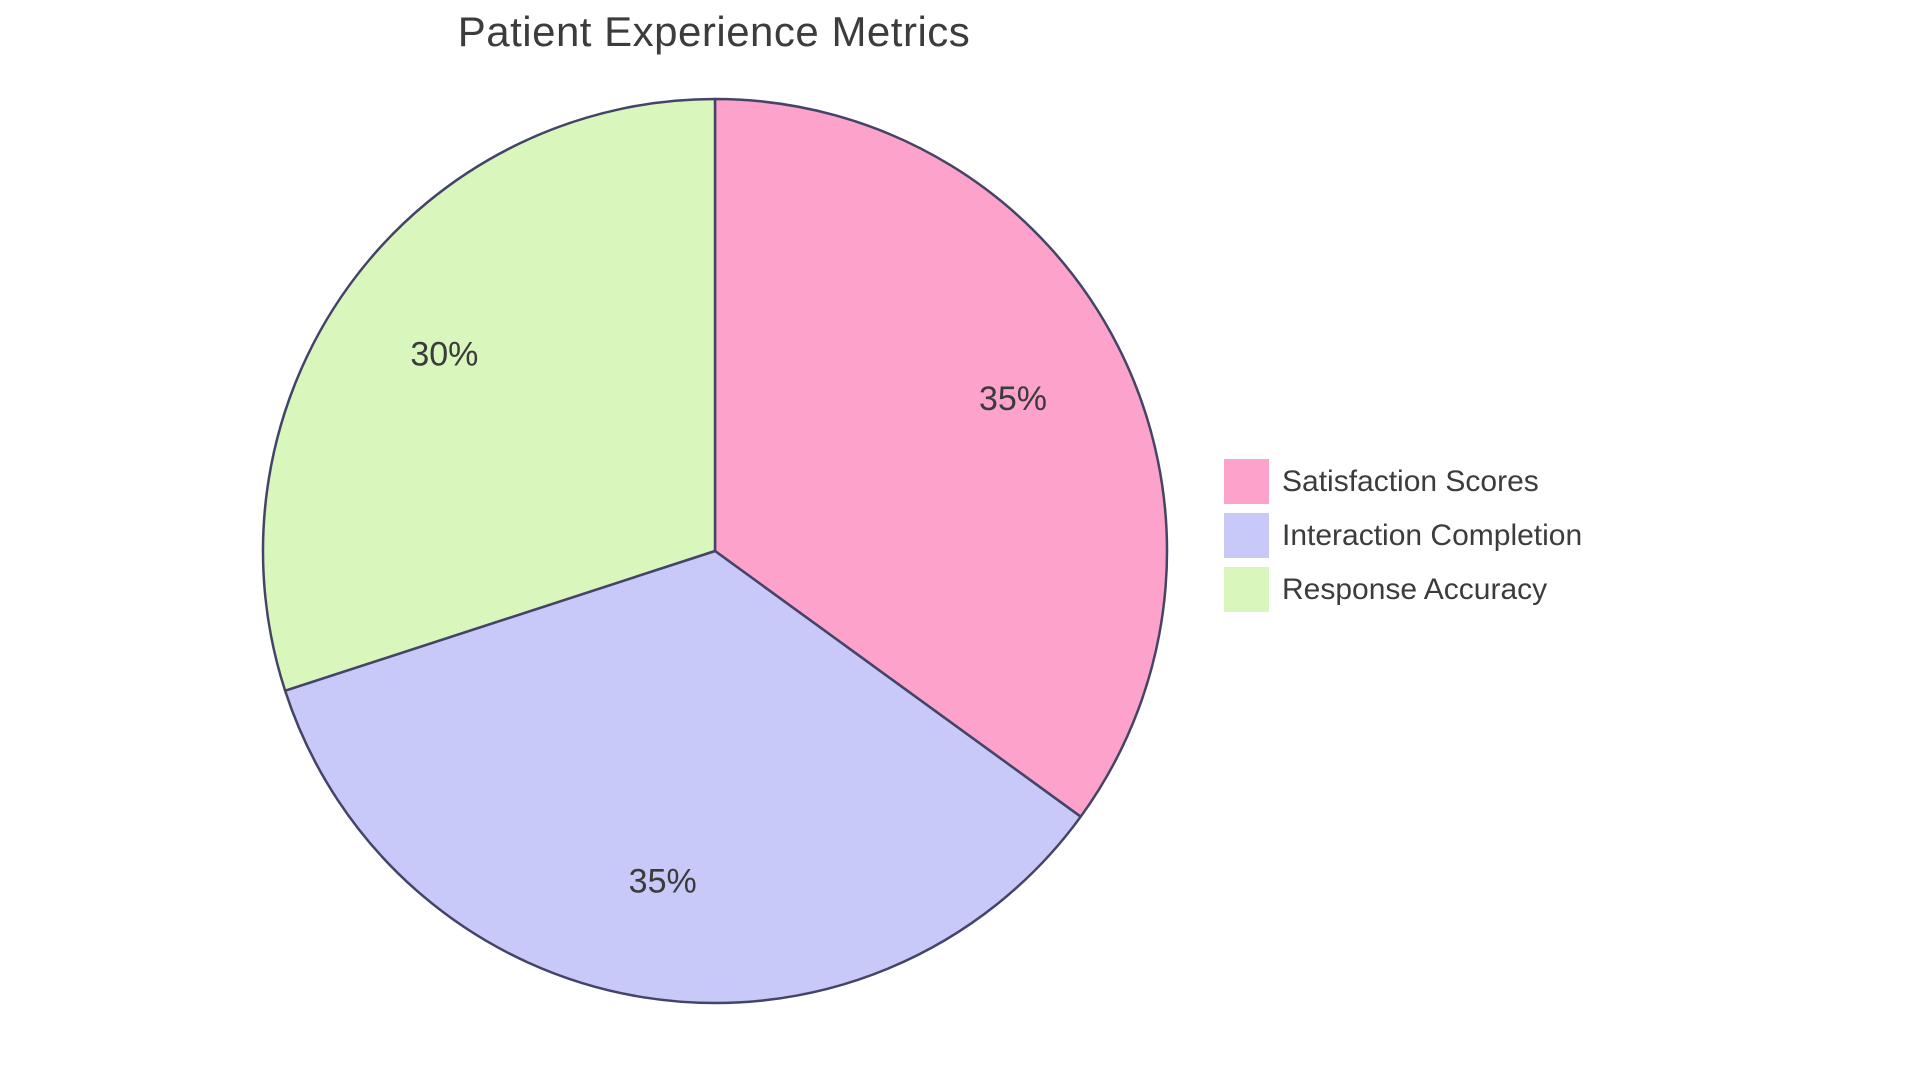  What do you see at coordinates (489, 394) in the screenshot?
I see `pie-slice-response-accuracy` at bounding box center [489, 394].